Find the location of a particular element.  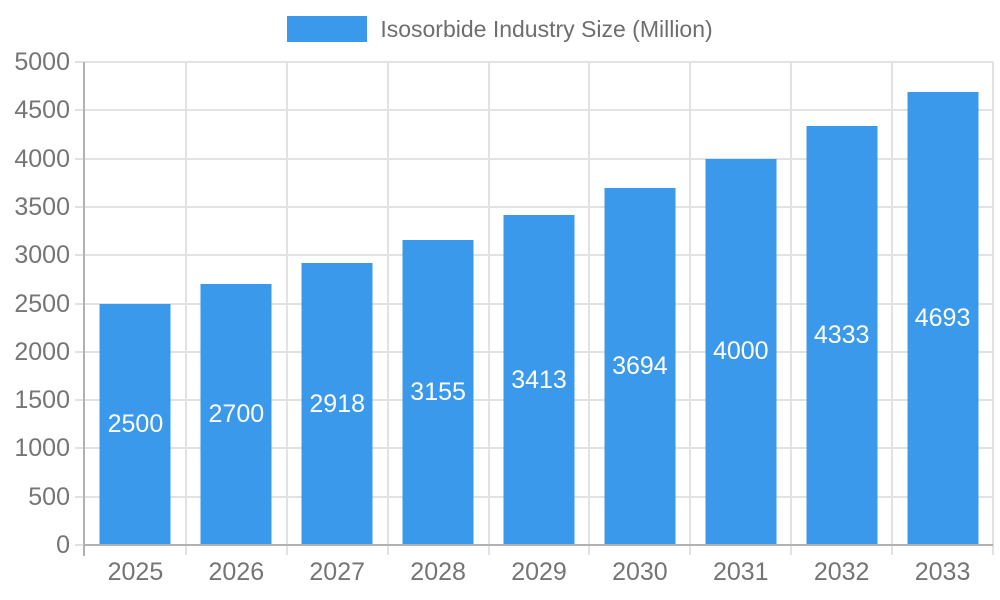

bar-2025: 2500 is located at coordinates (135, 424).